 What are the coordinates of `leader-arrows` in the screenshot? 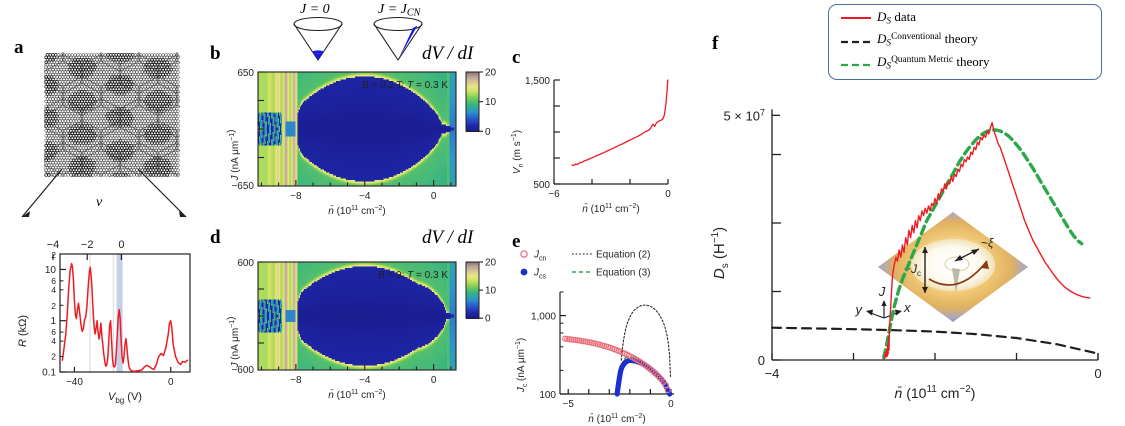 It's located at (104, 193).